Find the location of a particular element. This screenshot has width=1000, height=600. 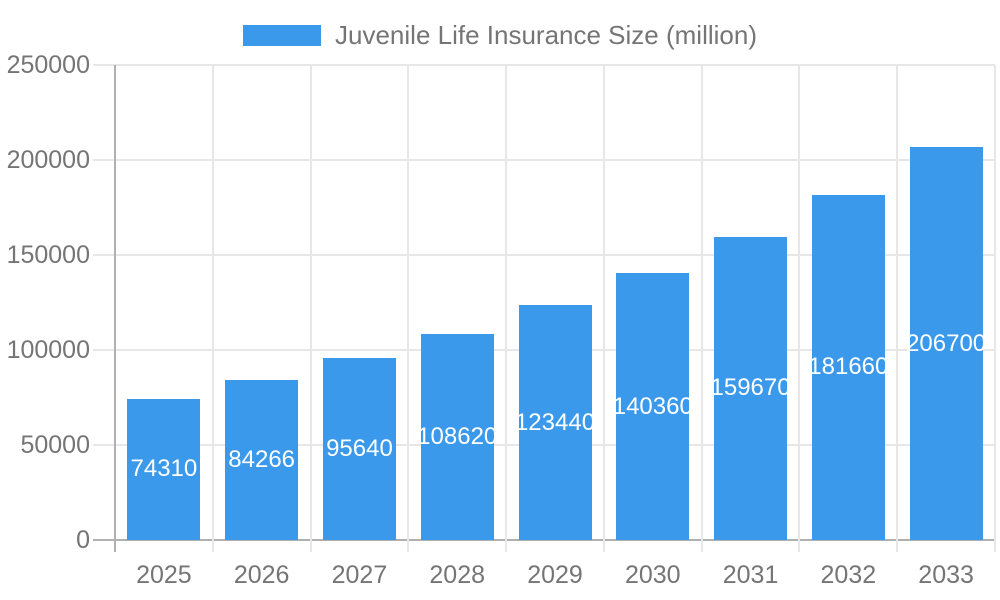

x-tick-label: 2030 is located at coordinates (652, 575).